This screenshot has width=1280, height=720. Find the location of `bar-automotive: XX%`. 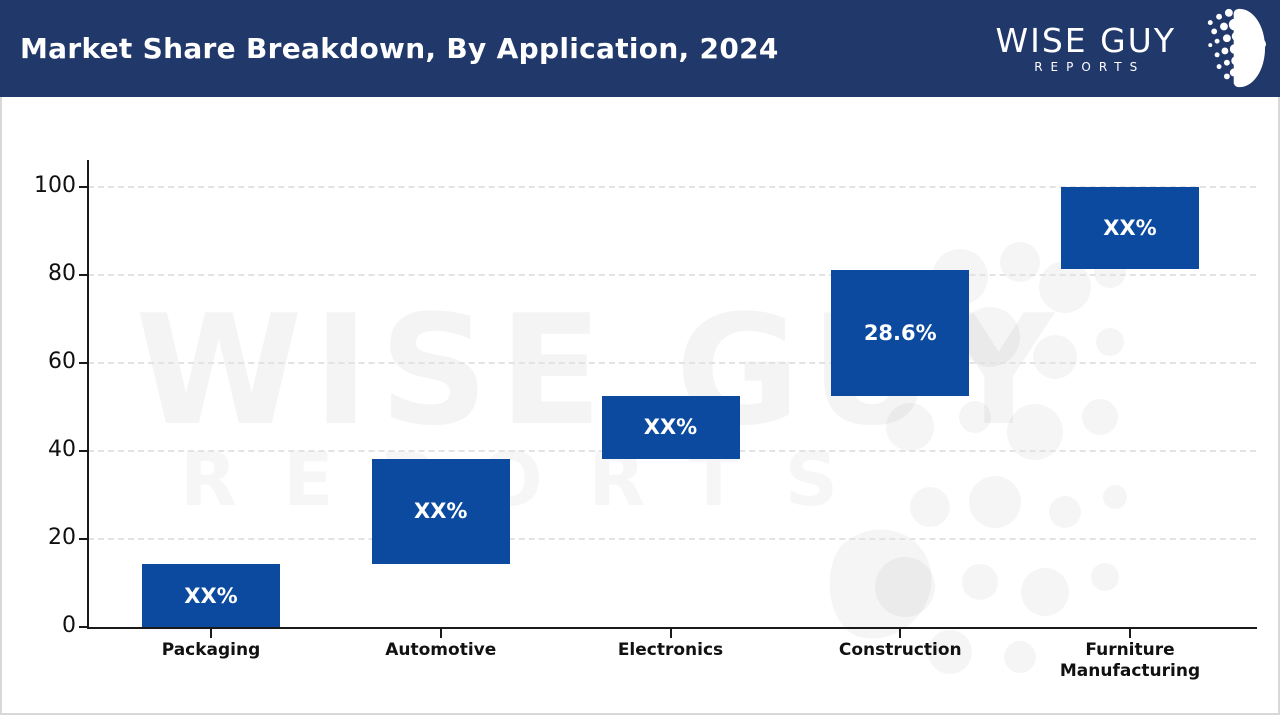

bar-automotive: XX% is located at coordinates (440, 511).